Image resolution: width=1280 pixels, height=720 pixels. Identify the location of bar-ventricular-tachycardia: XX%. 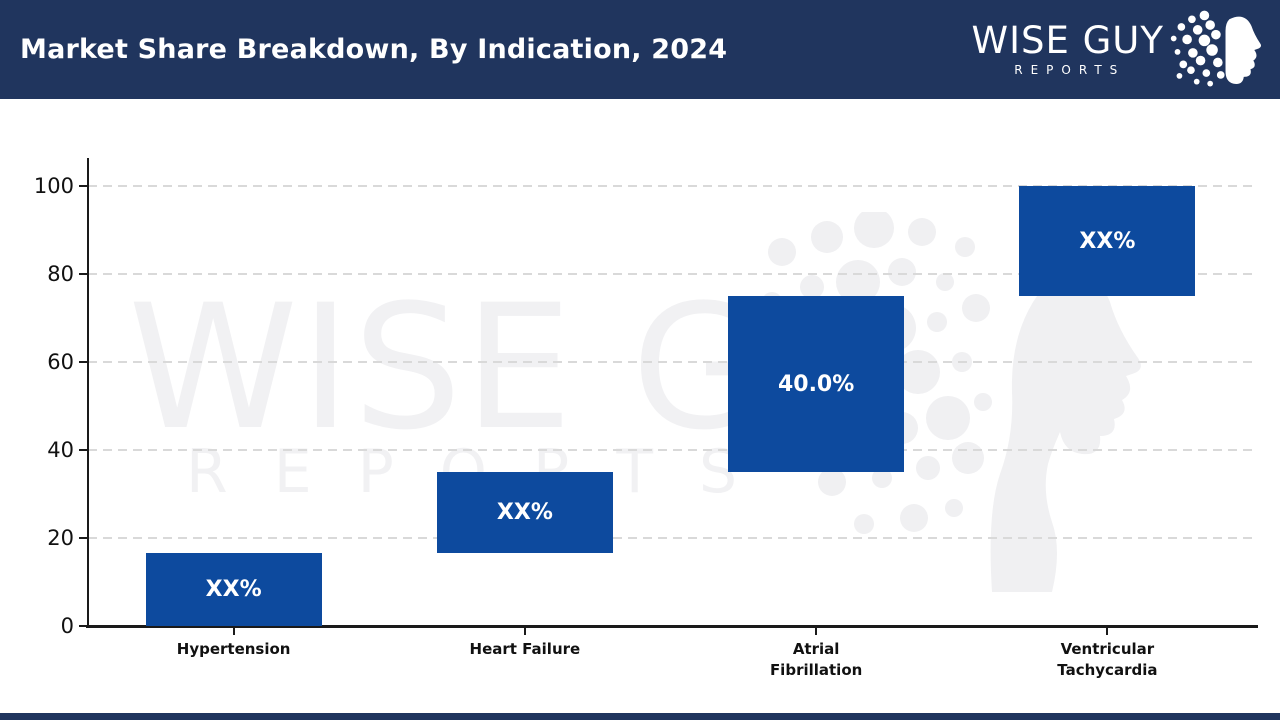
(1107, 241).